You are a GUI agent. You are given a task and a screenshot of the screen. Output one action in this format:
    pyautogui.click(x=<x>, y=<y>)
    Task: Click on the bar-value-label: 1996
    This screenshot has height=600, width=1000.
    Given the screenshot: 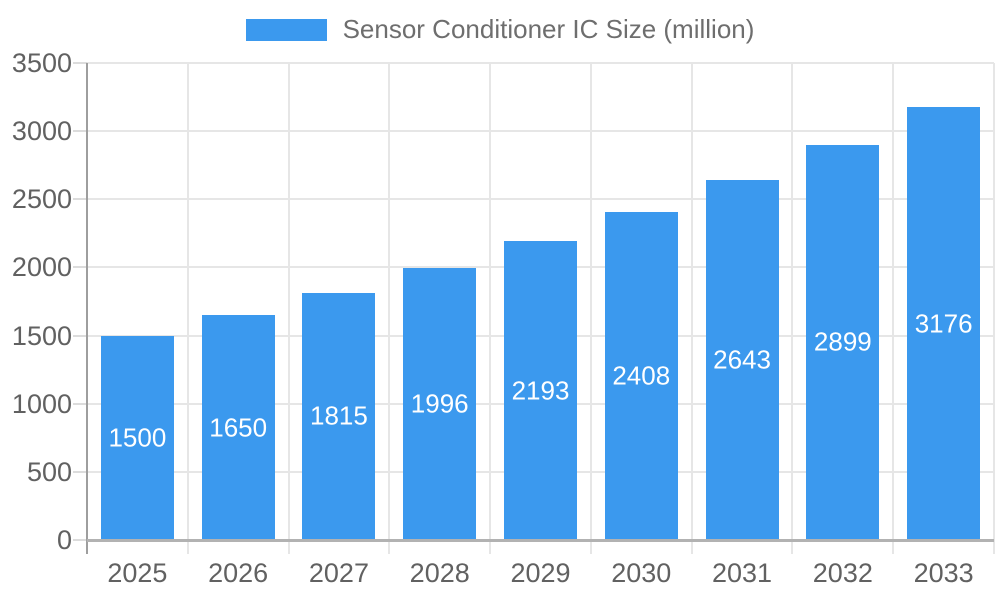 What is the action you would take?
    pyautogui.click(x=439, y=403)
    